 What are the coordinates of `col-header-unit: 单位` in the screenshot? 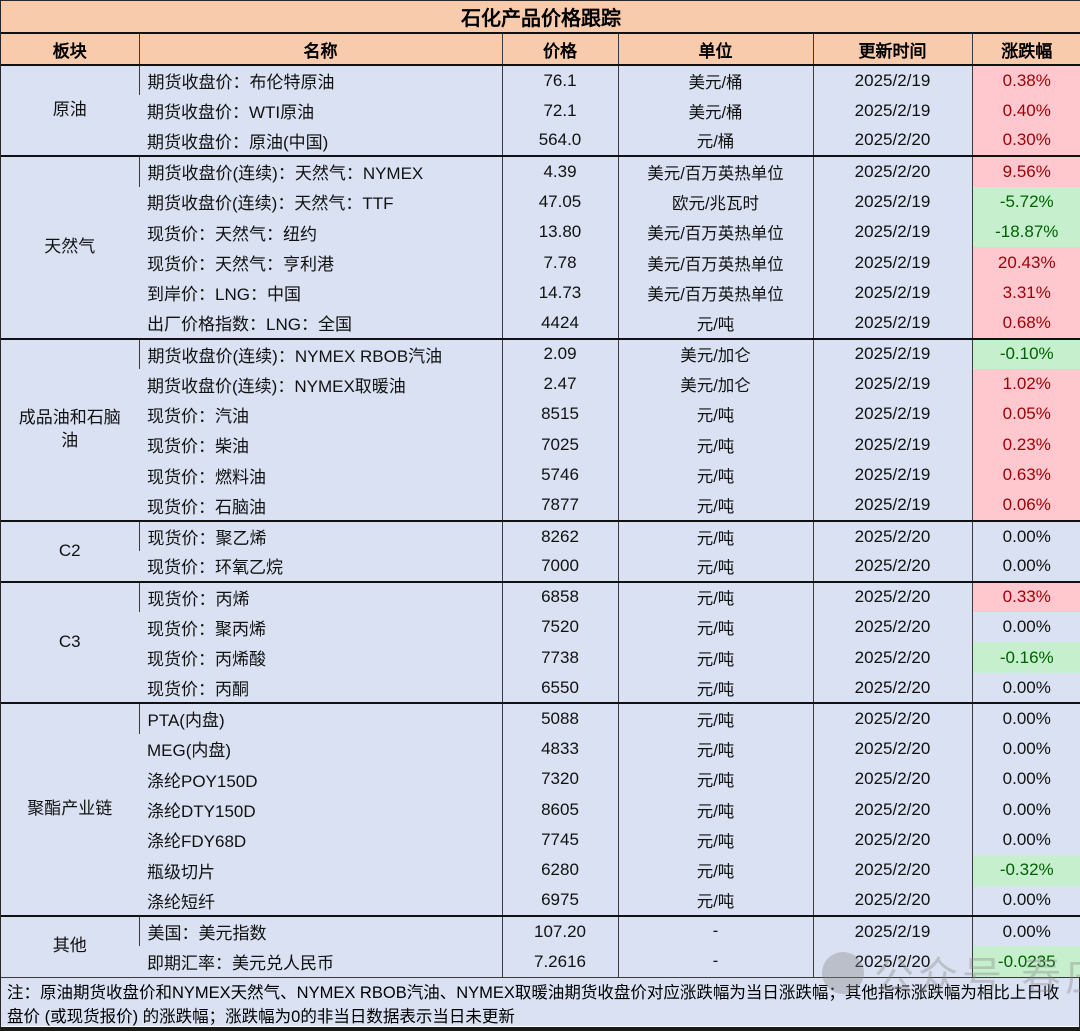 It's located at (715, 49).